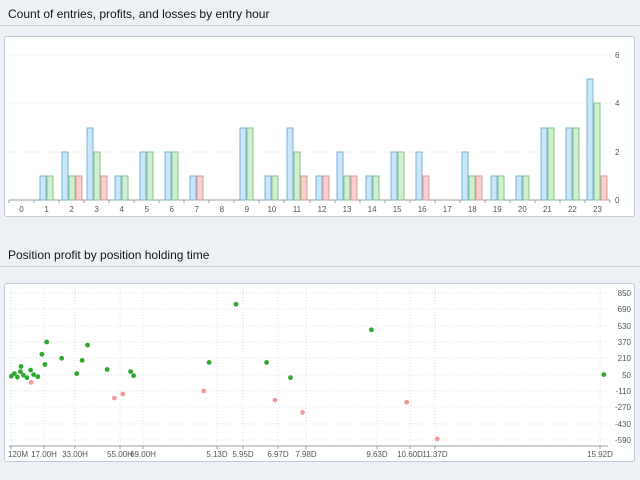 Image resolution: width=640 pixels, height=480 pixels. What do you see at coordinates (626, 375) in the screenshot?
I see `y-axis-label: 50` at bounding box center [626, 375].